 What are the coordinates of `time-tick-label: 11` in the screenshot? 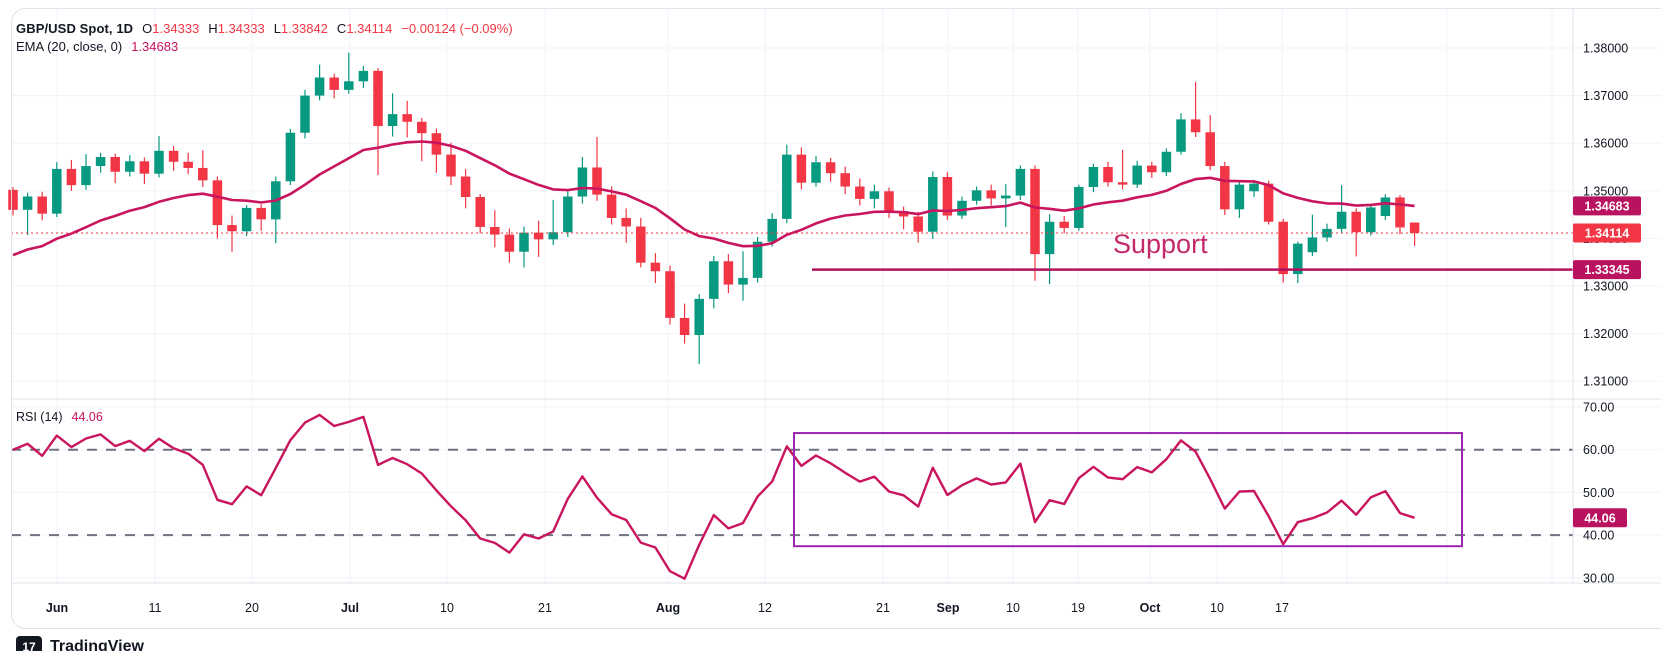 It's located at (155, 608).